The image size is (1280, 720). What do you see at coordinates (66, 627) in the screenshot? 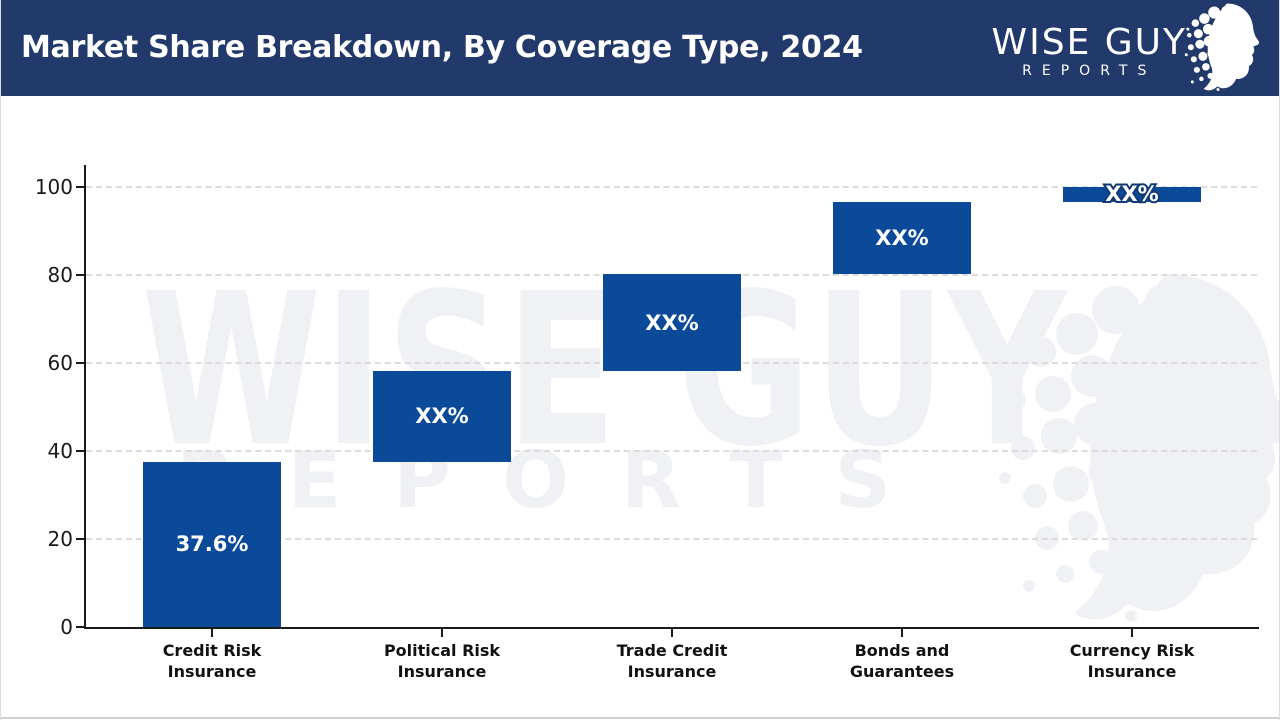
I see `y-tick-label: 0` at bounding box center [66, 627].